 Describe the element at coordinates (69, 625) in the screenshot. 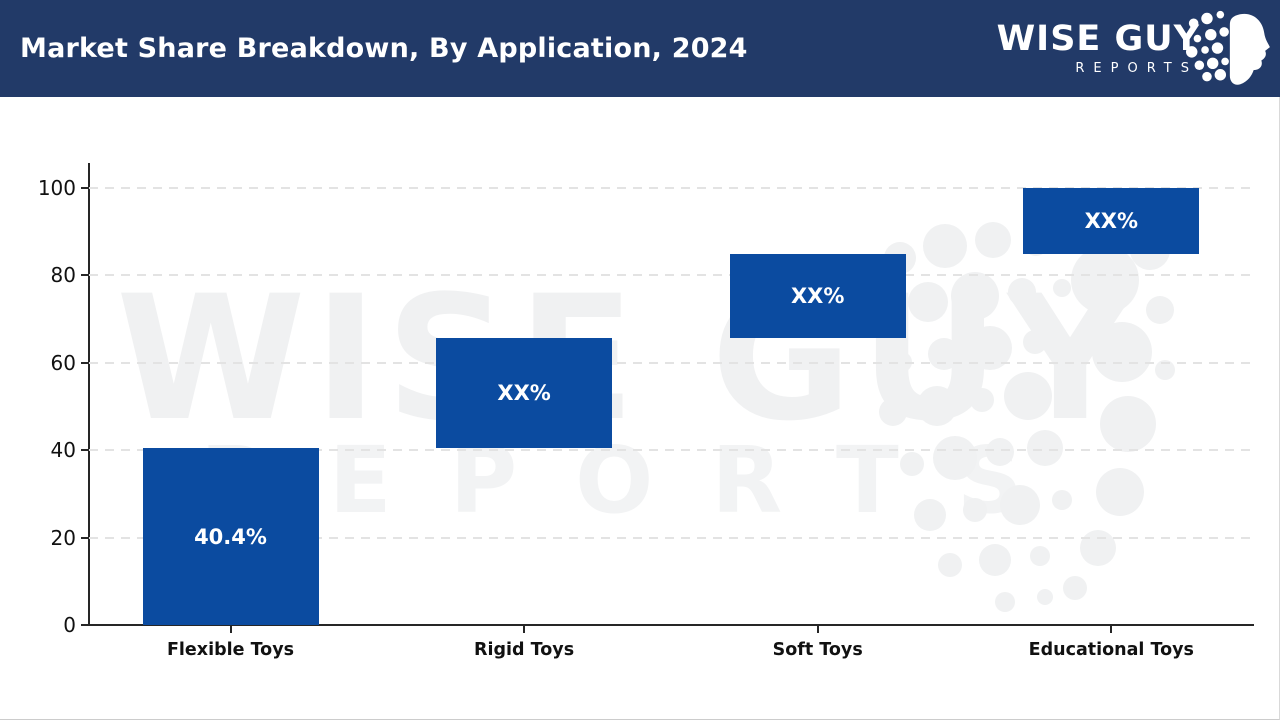

I see `y-tick-label: 0` at that location.